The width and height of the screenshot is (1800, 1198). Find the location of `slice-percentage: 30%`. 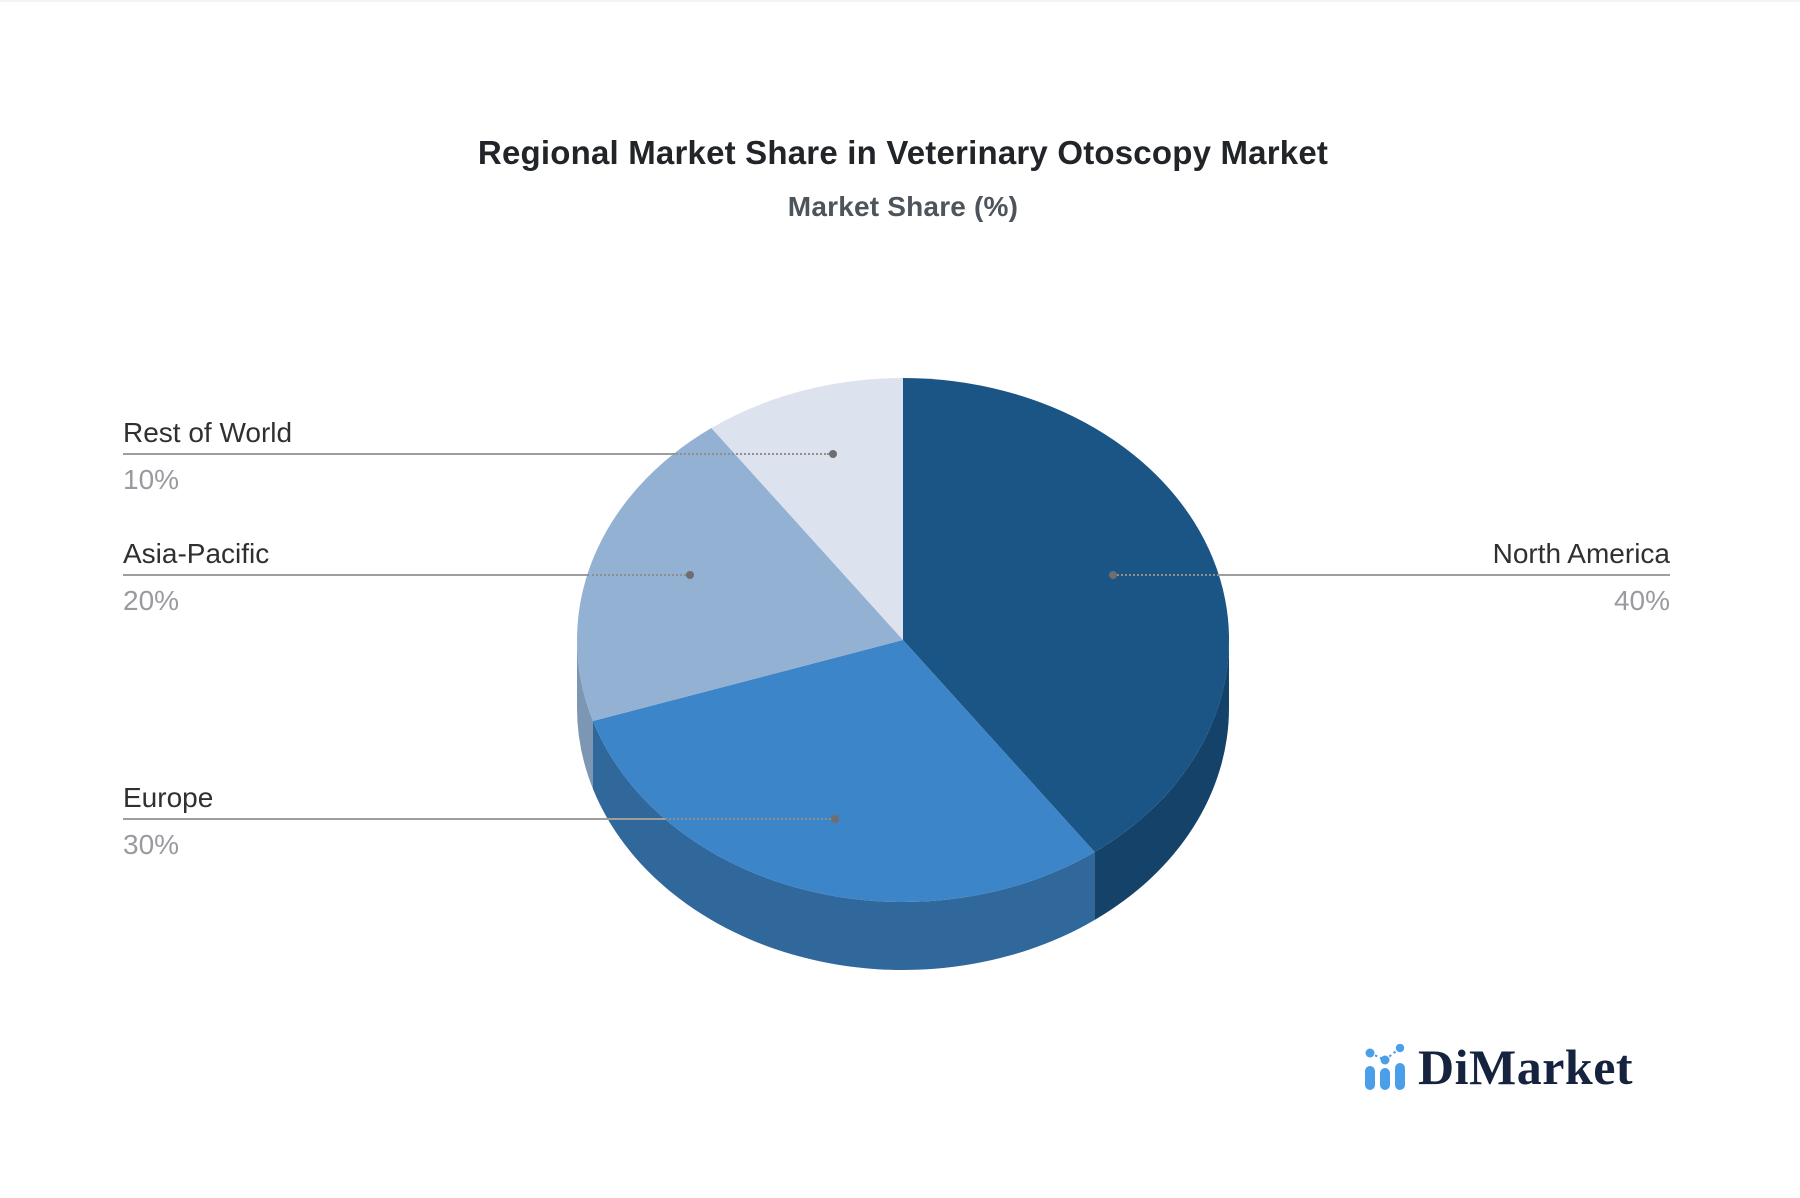

slice-percentage: 30% is located at coordinates (151, 844).